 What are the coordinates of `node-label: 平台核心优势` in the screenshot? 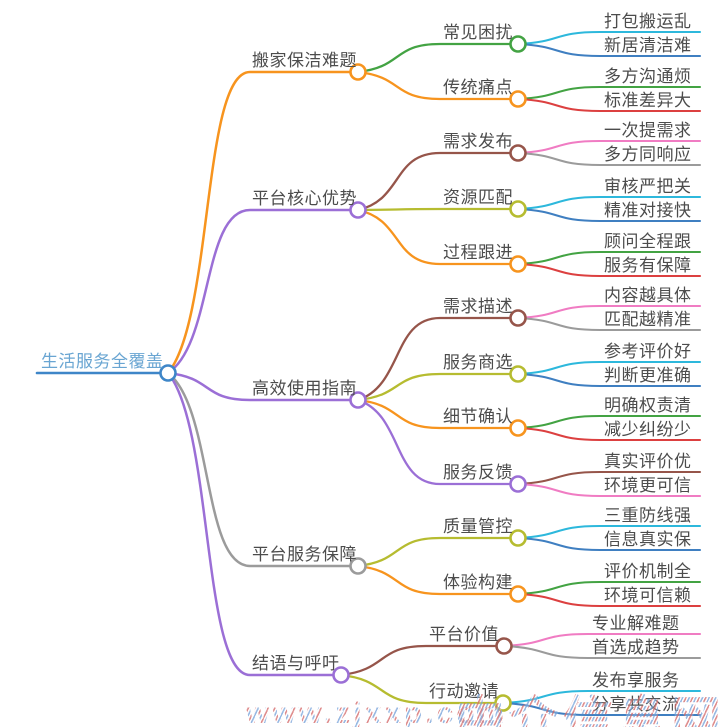 It's located at (304, 198).